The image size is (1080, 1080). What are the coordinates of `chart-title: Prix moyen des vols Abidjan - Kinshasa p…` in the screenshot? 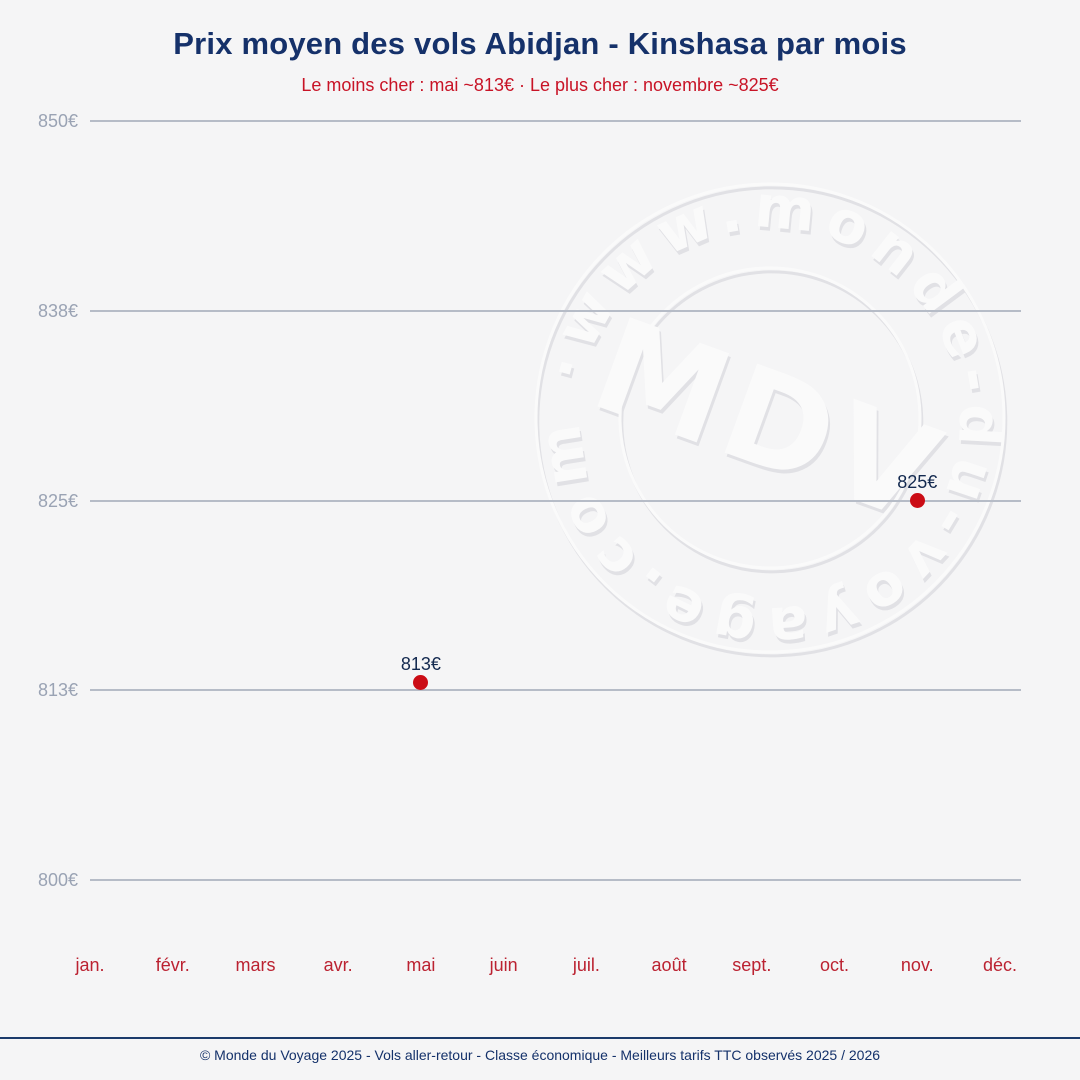 It's located at (540, 43).